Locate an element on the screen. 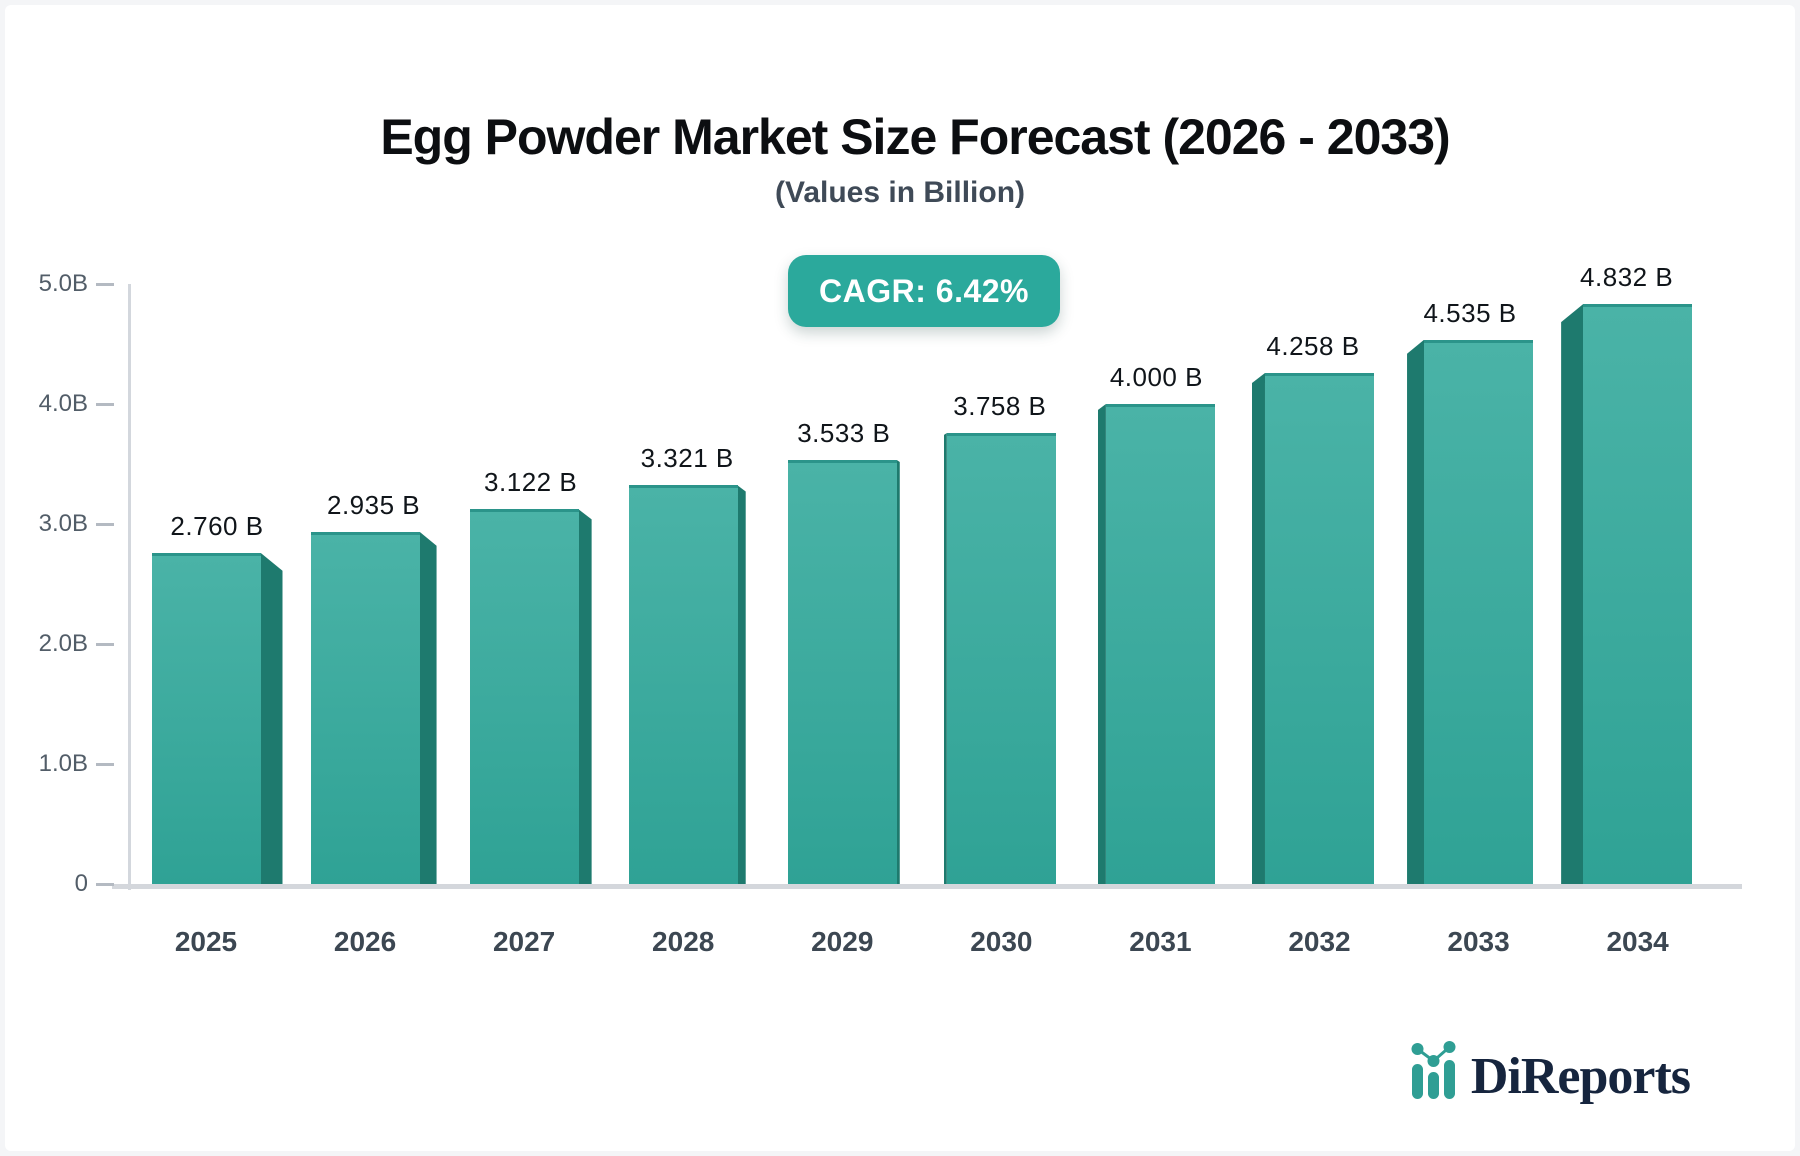 The width and height of the screenshot is (1800, 1156). x-axis-label: 2033 is located at coordinates (1478, 941).